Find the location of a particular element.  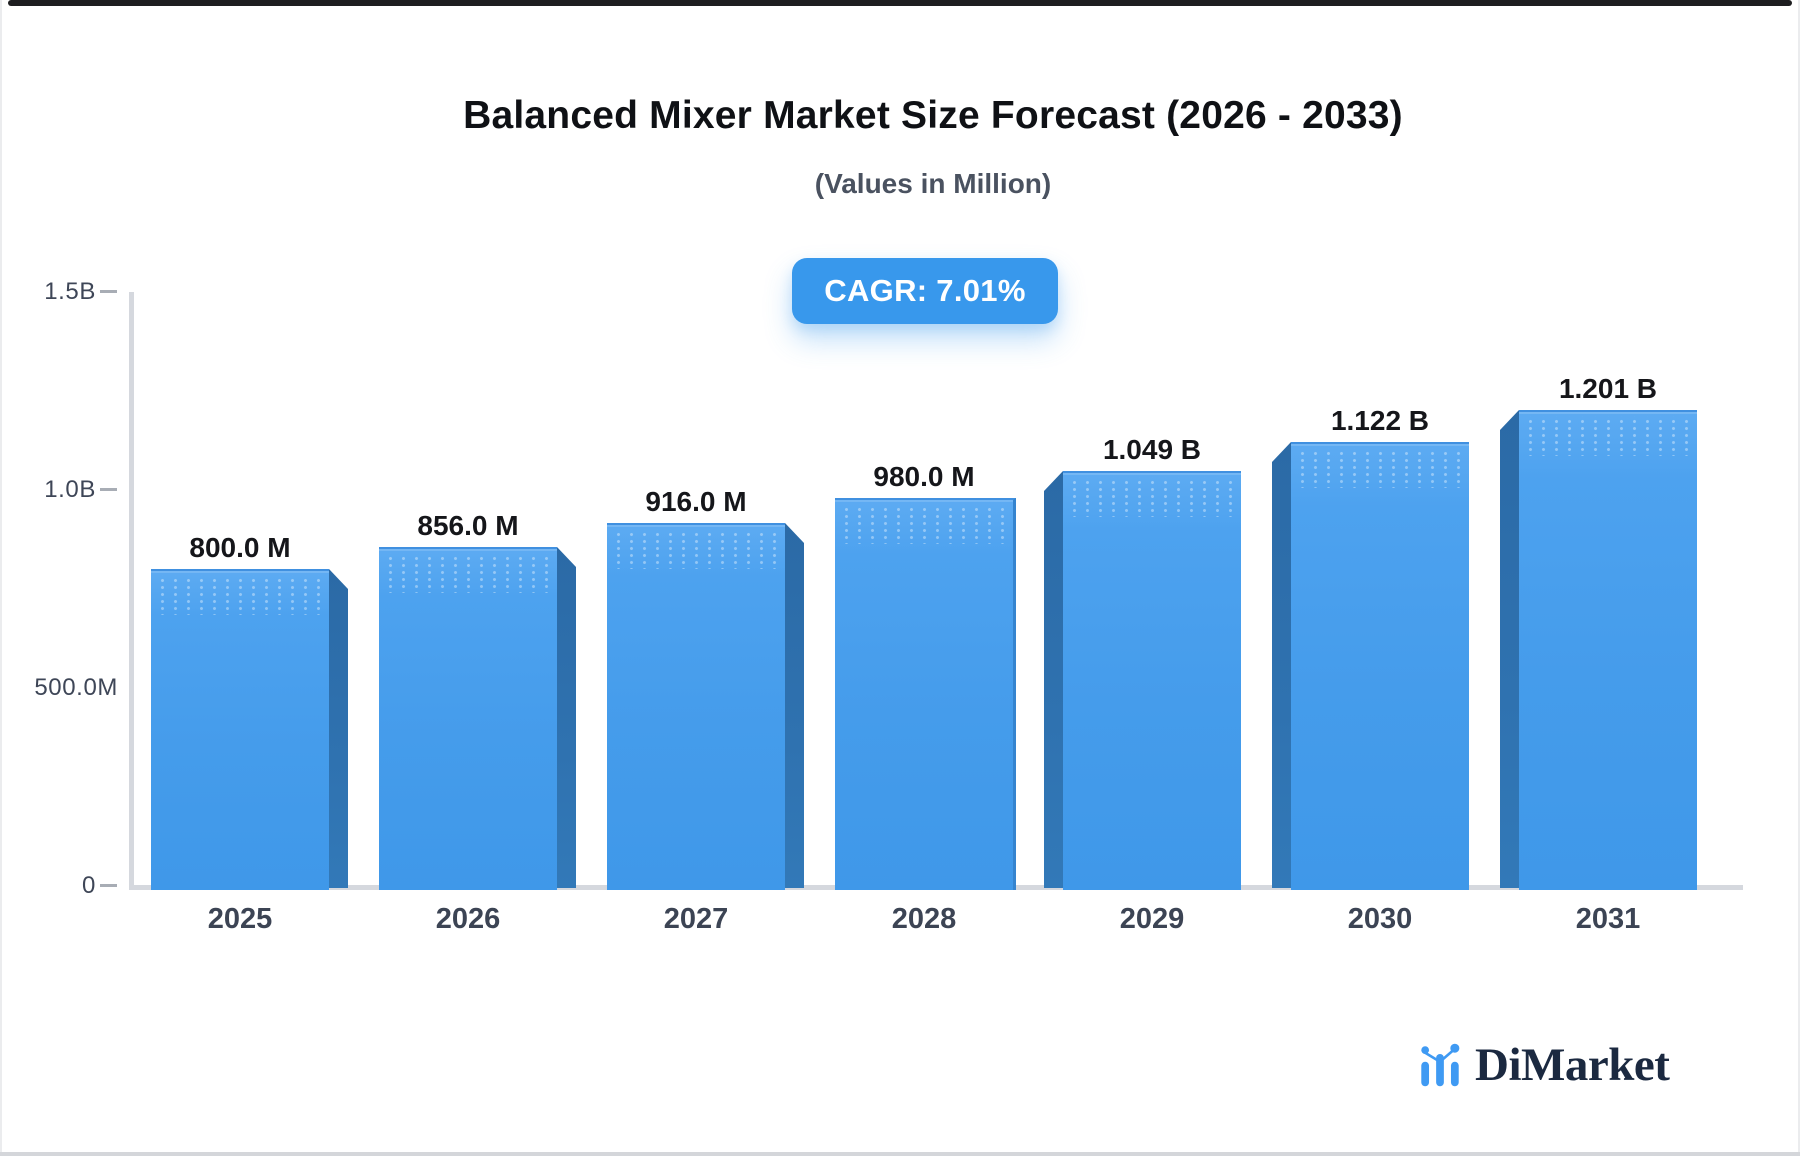

chart-subtitle: (Values in Million) is located at coordinates (933, 183).